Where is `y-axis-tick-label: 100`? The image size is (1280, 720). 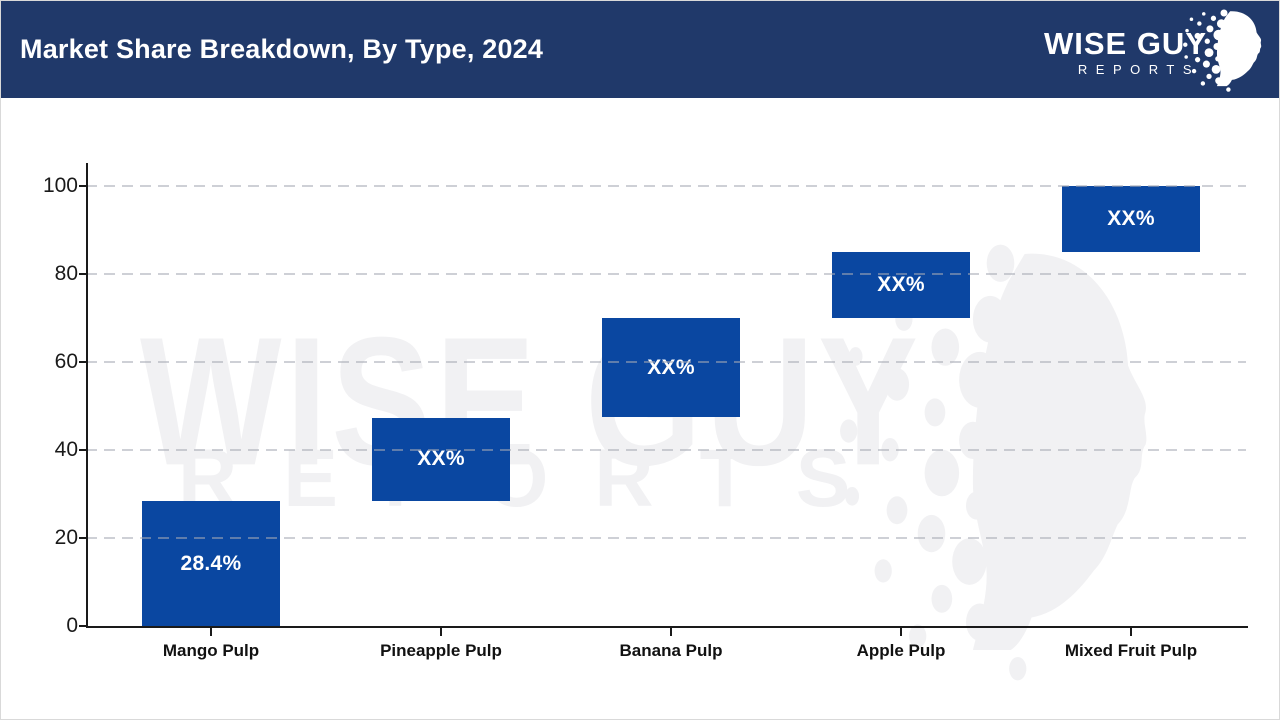
y-axis-tick-label: 100 is located at coordinates (60, 185).